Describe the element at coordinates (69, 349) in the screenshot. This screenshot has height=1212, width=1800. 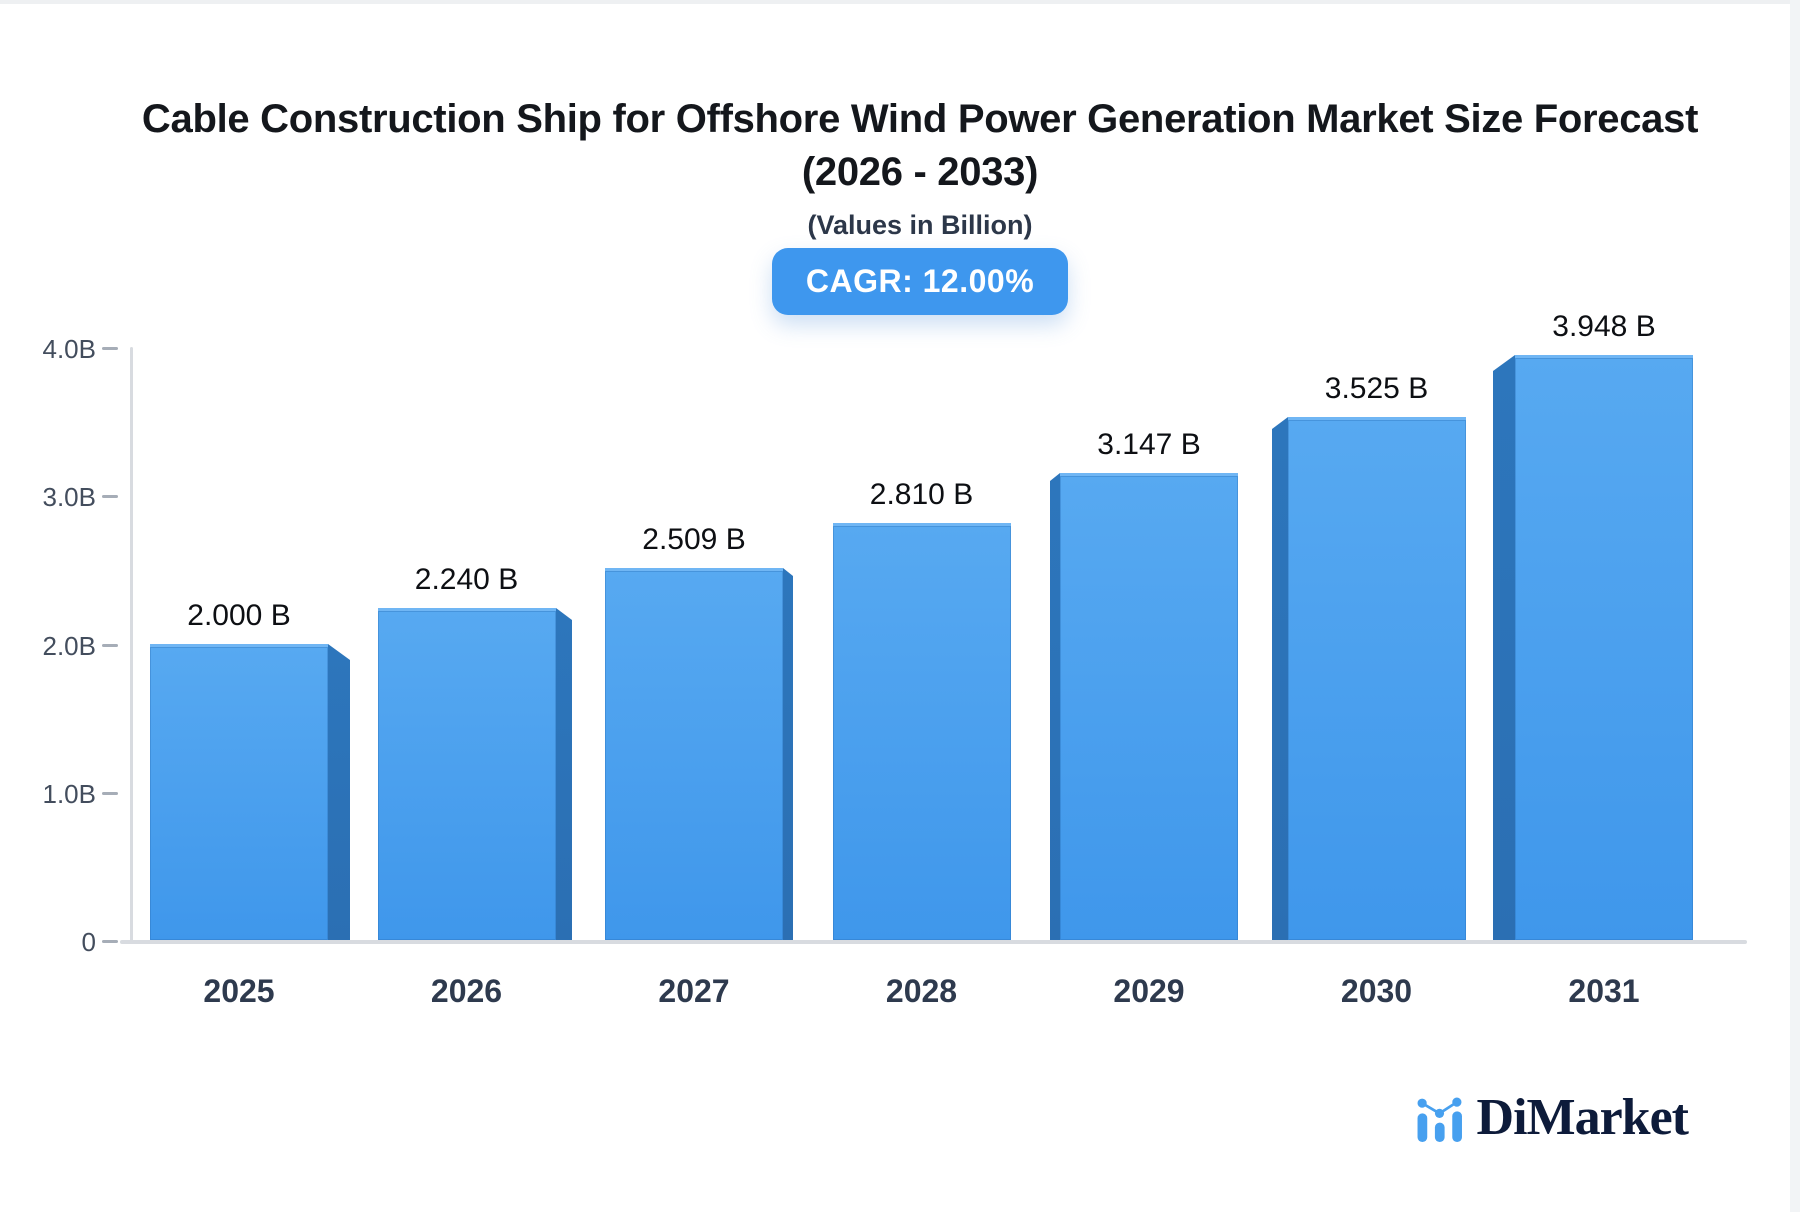
I see `y-tick-label: 4.0B` at that location.